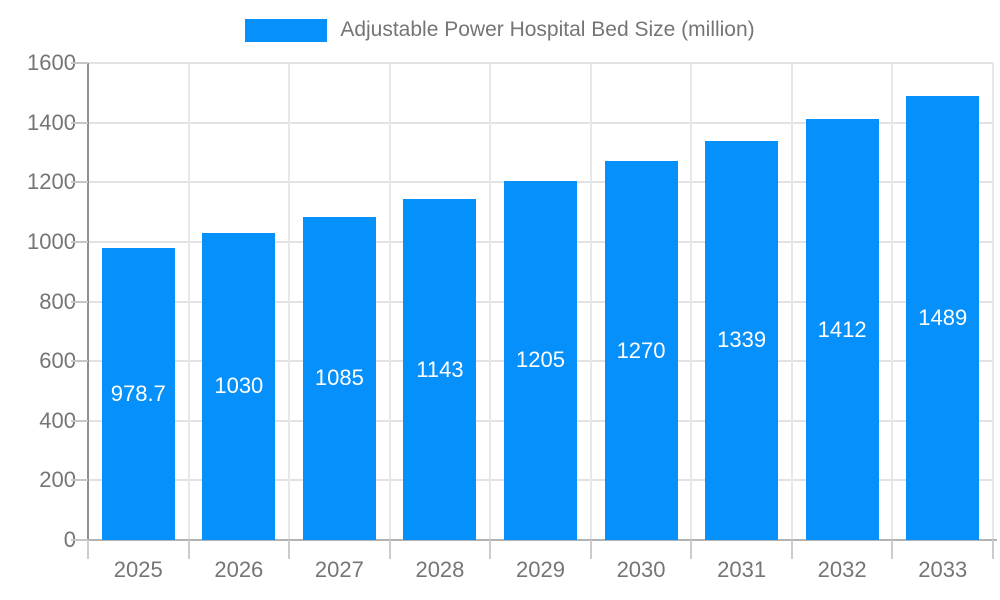 The width and height of the screenshot is (1000, 600). I want to click on bar-value-label-2026: 1030, so click(239, 386).